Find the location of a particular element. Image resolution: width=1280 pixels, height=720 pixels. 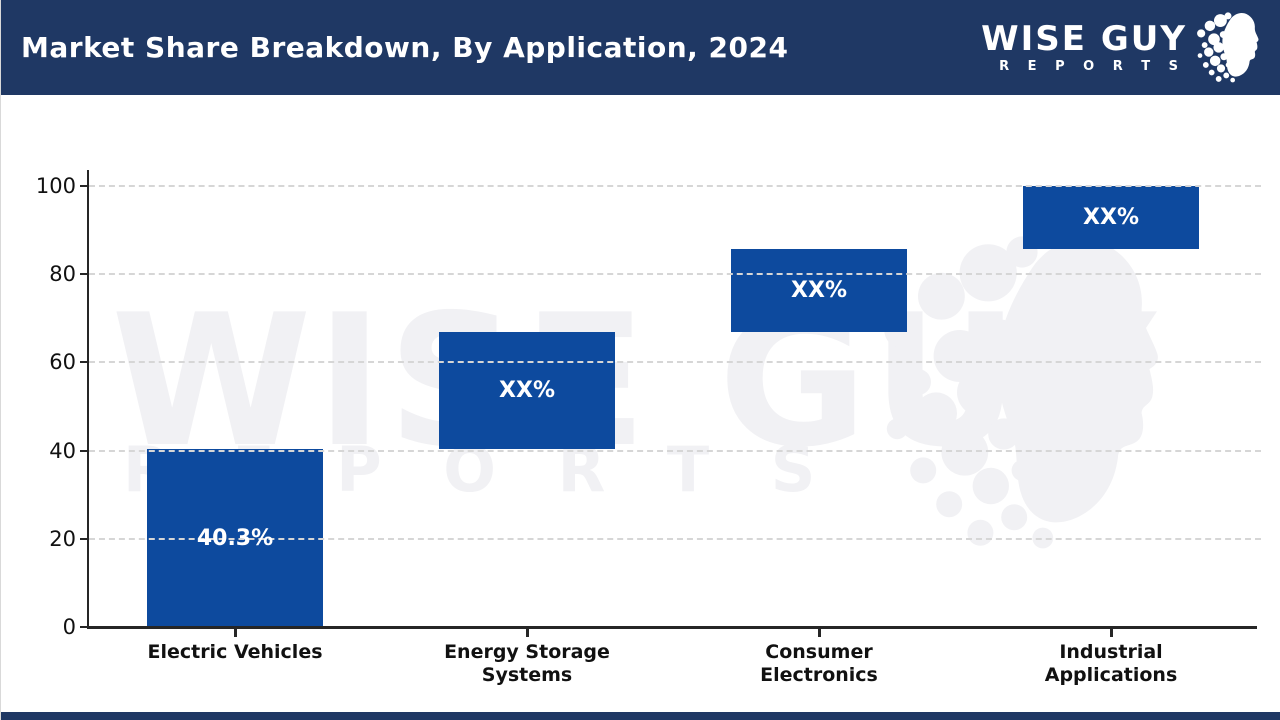

logo-subtitle: R E P O R T S is located at coordinates (1092, 66).